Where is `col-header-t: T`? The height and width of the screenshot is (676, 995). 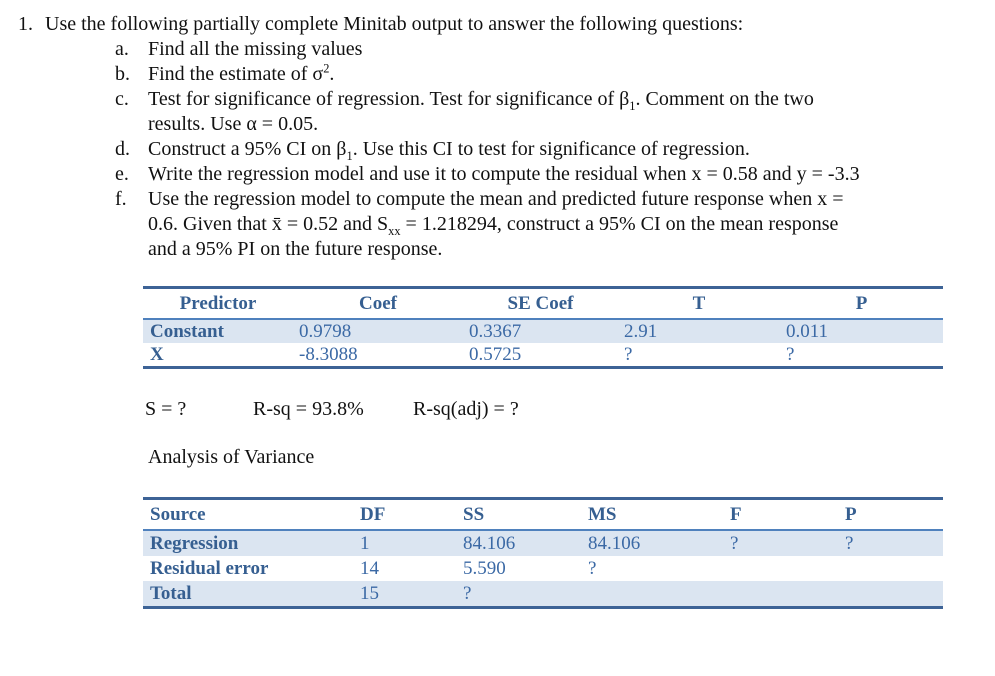
col-header-t: T is located at coordinates (699, 303).